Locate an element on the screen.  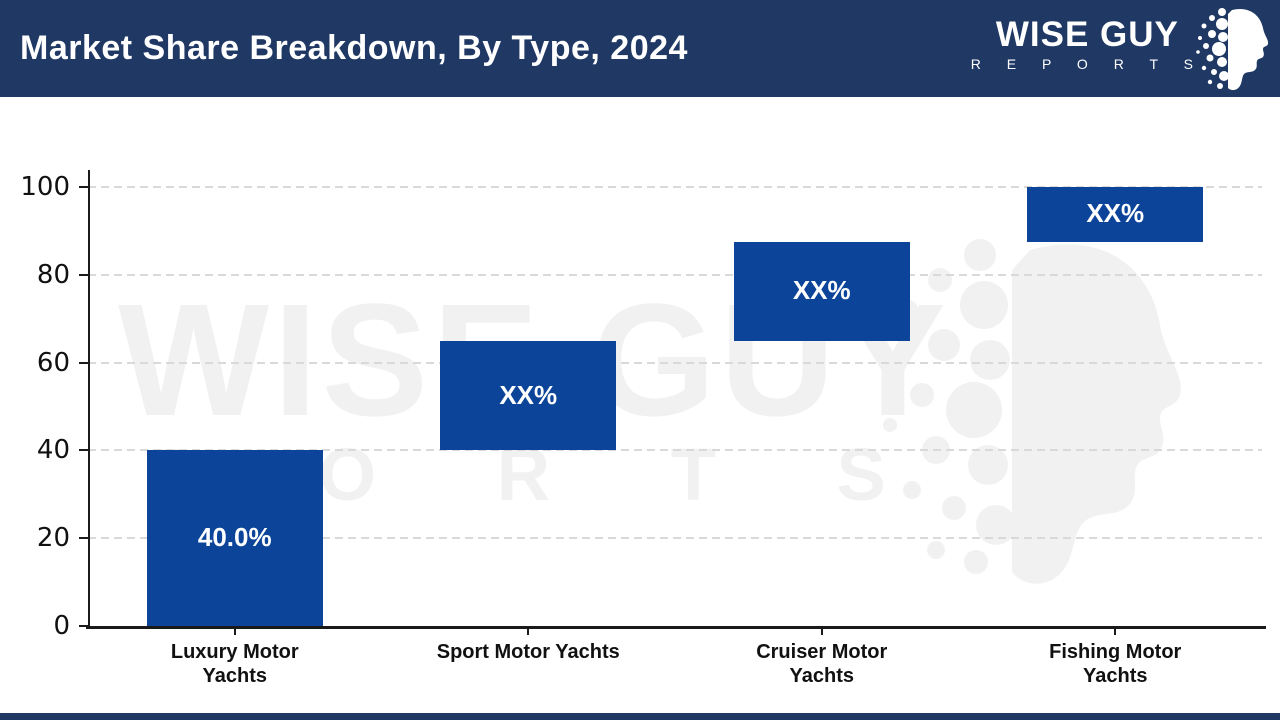
y-tick-label: 20 is located at coordinates (53, 538).